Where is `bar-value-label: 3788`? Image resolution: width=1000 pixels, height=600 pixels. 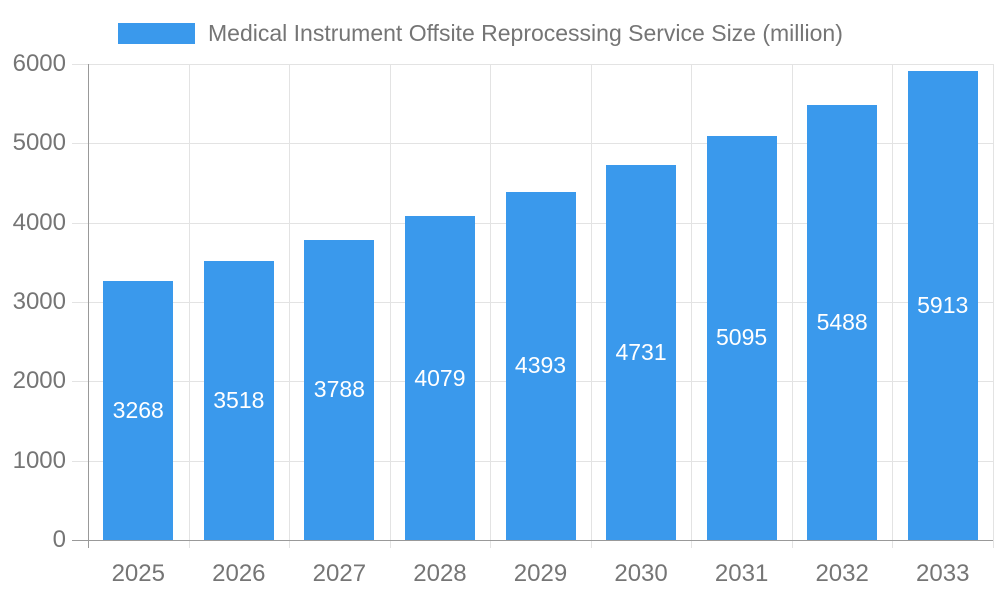 bar-value-label: 3788 is located at coordinates (339, 389).